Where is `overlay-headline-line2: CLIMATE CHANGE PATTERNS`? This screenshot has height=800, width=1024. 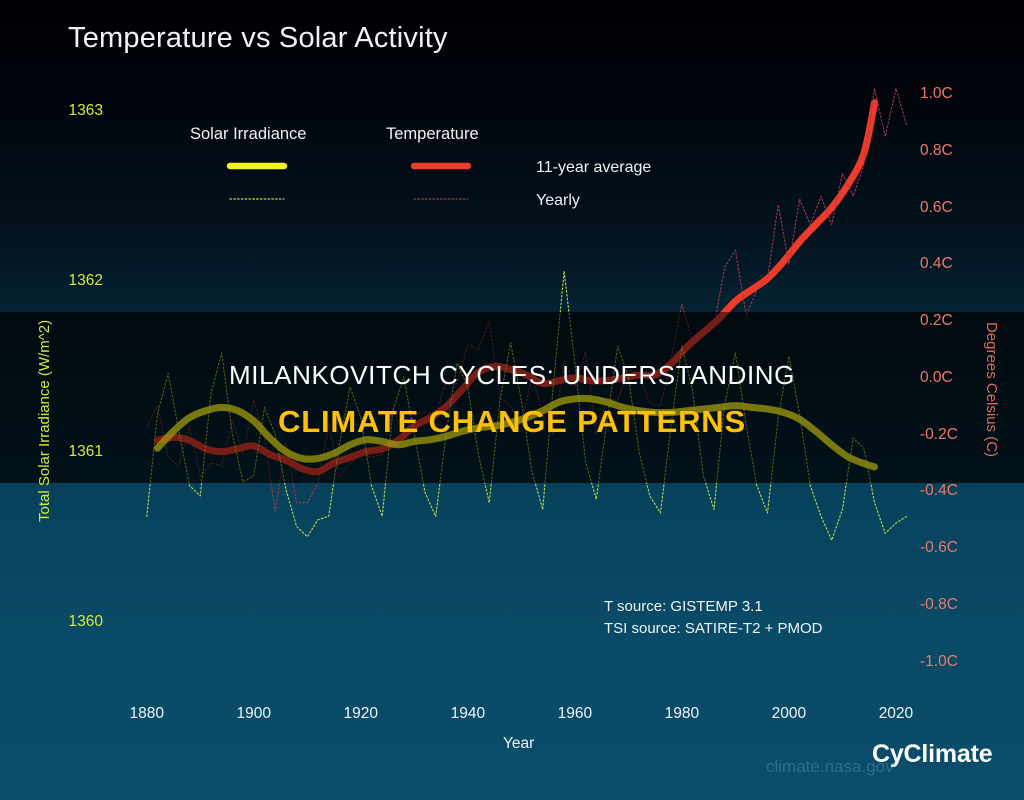 overlay-headline-line2: CLIMATE CHANGE PATTERNS is located at coordinates (512, 421).